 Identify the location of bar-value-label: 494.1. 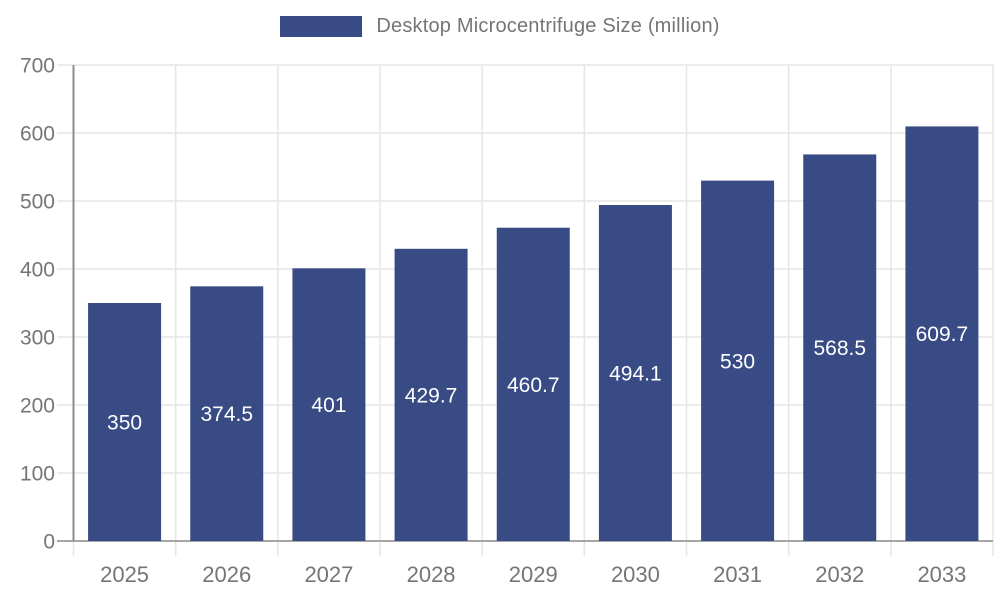
(635, 374).